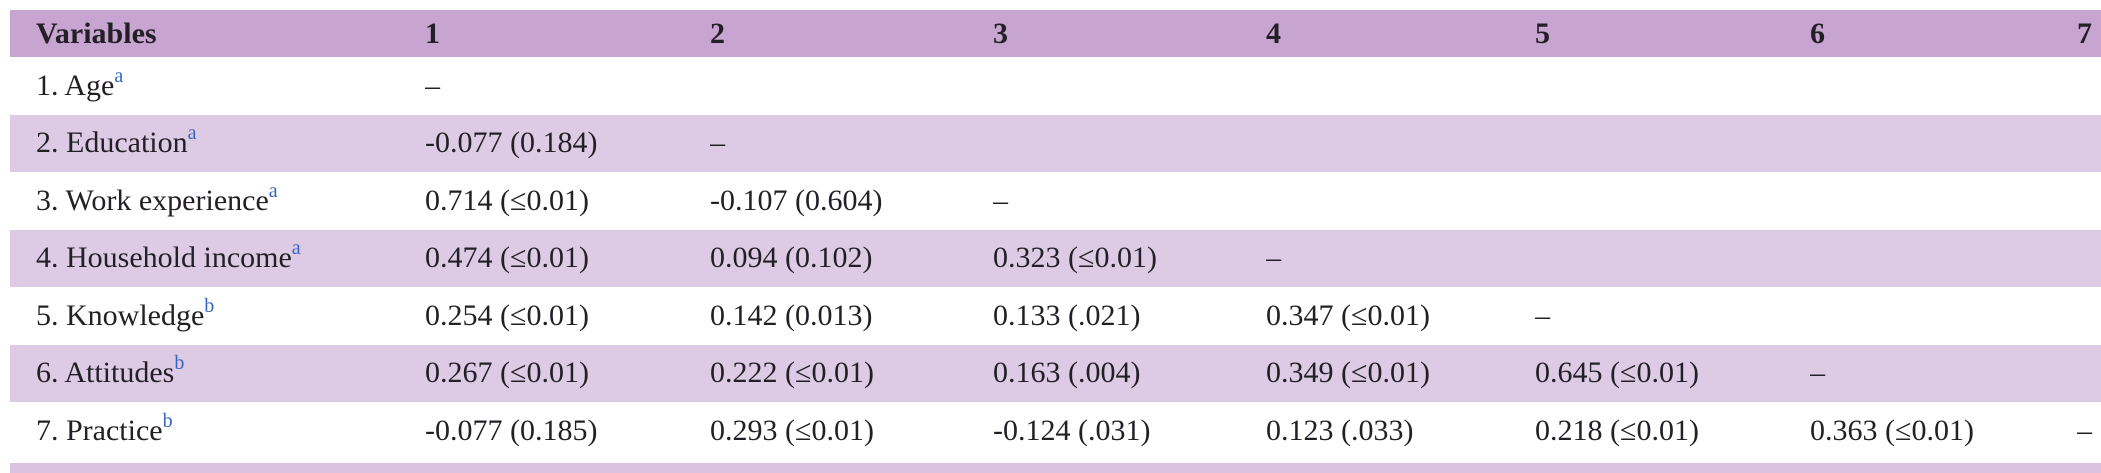  What do you see at coordinates (164, 258) in the screenshot?
I see `row-label-text: 4. Household income` at bounding box center [164, 258].